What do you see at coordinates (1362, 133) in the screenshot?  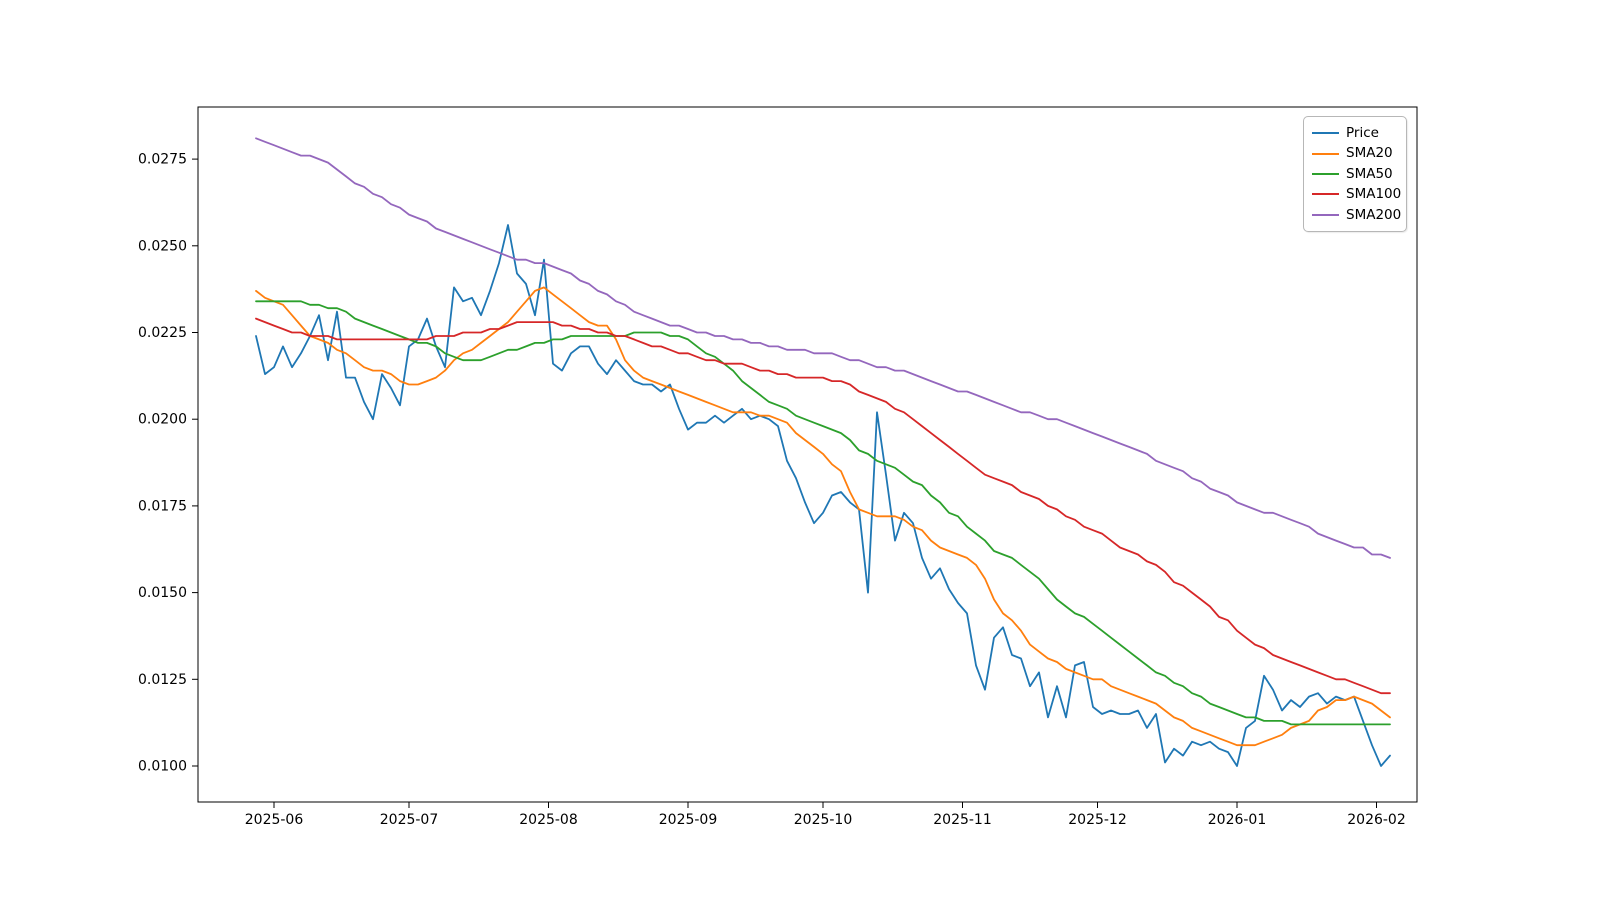 I see `legend-label-price: Price` at bounding box center [1362, 133].